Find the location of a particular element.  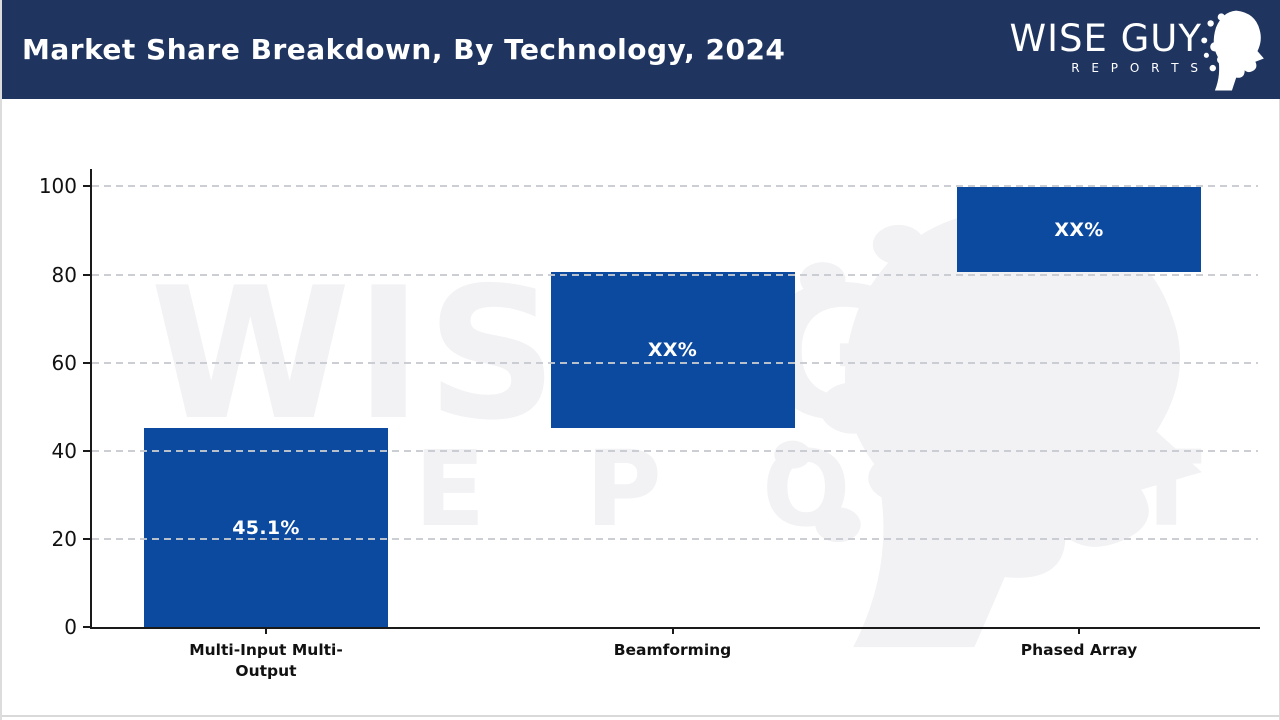

logo-head-icon is located at coordinates (1232, 50).